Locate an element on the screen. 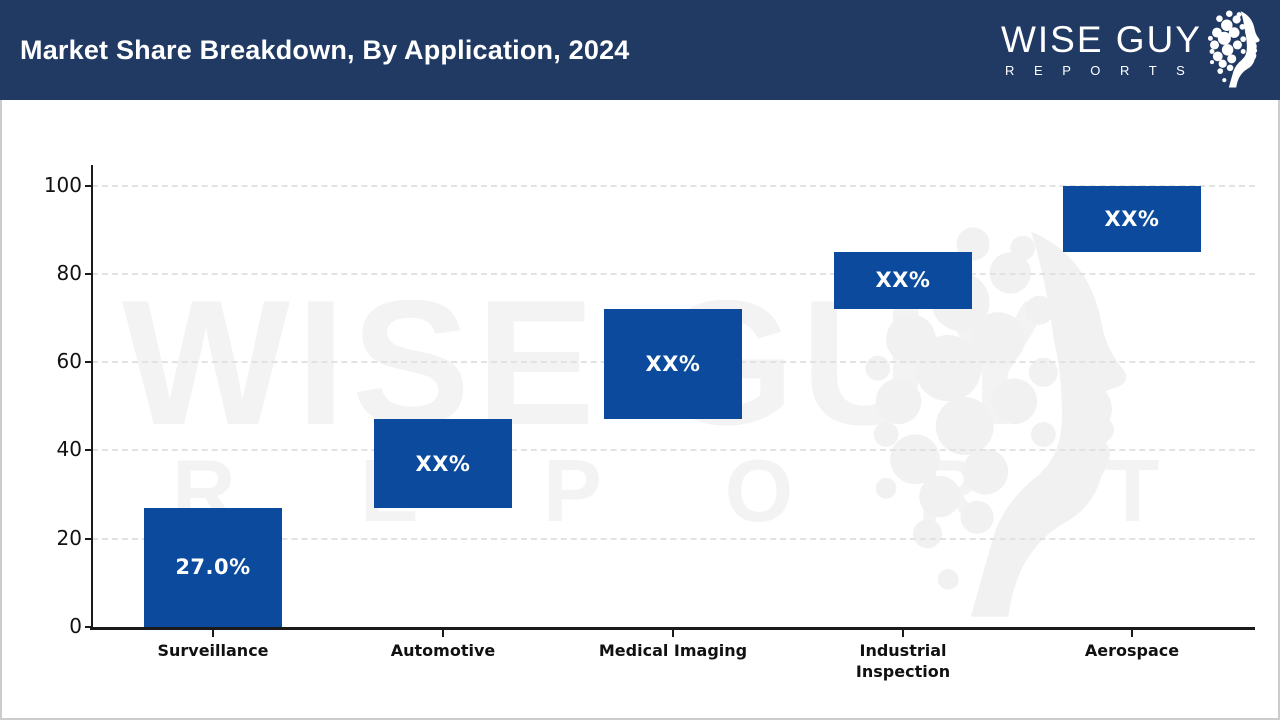  bar-automotive: XX% is located at coordinates (443, 463).